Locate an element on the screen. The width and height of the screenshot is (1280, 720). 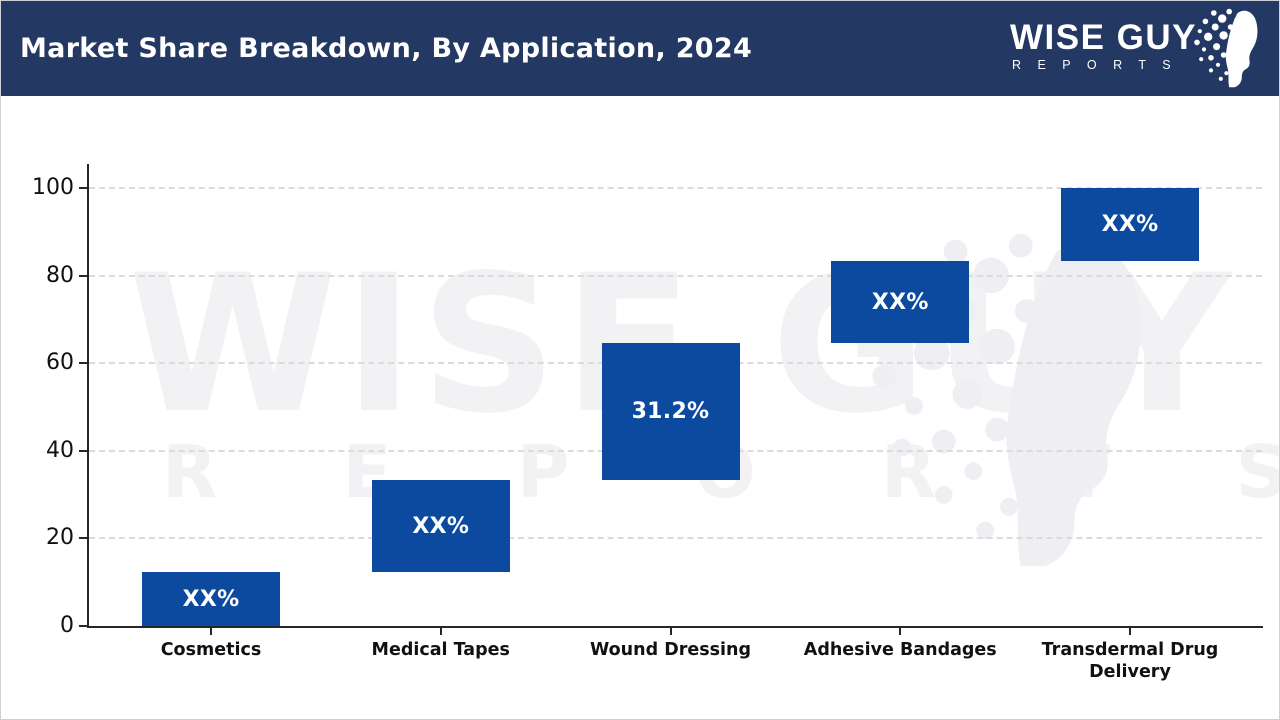
x-category-label: Transdermal Drug Delivery is located at coordinates (1130, 661).